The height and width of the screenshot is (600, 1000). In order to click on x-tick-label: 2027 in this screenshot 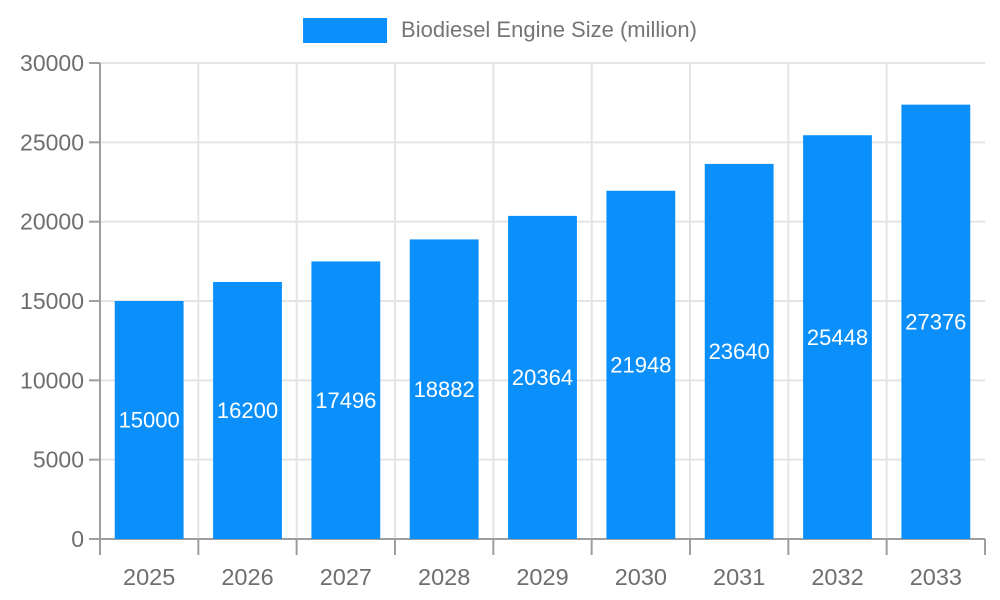, I will do `click(346, 577)`.